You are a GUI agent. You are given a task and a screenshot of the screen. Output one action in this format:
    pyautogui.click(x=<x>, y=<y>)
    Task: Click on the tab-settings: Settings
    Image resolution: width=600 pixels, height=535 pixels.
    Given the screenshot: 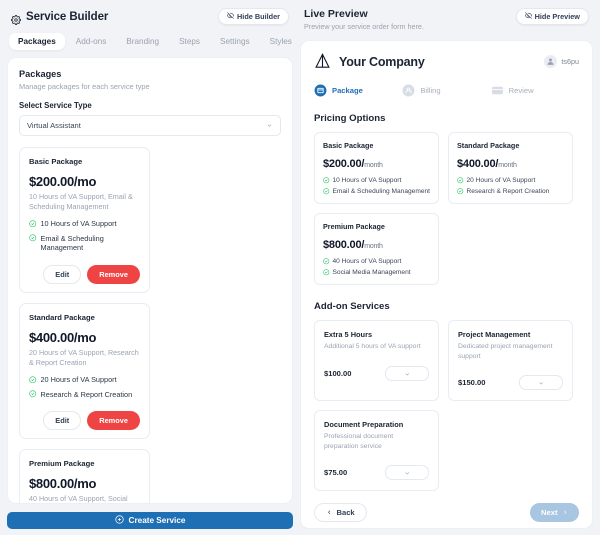 What is the action you would take?
    pyautogui.click(x=235, y=41)
    